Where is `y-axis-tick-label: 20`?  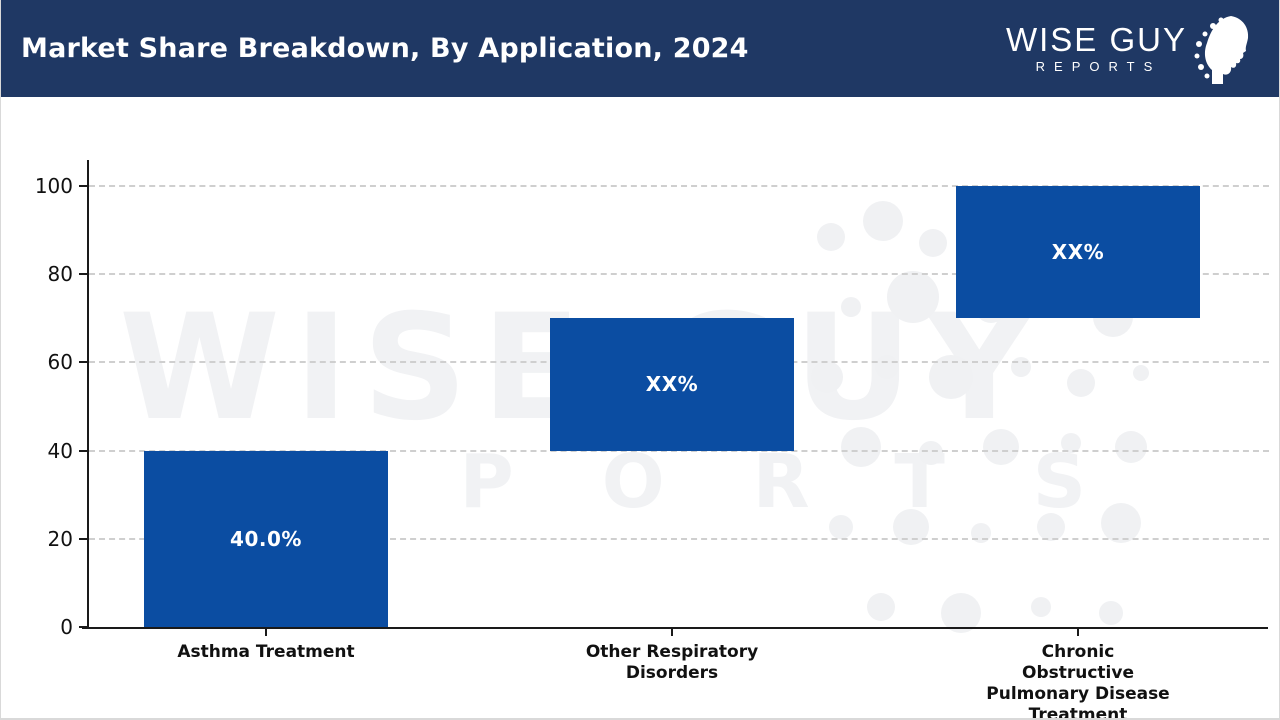
y-axis-tick-label: 20 is located at coordinates (60, 538).